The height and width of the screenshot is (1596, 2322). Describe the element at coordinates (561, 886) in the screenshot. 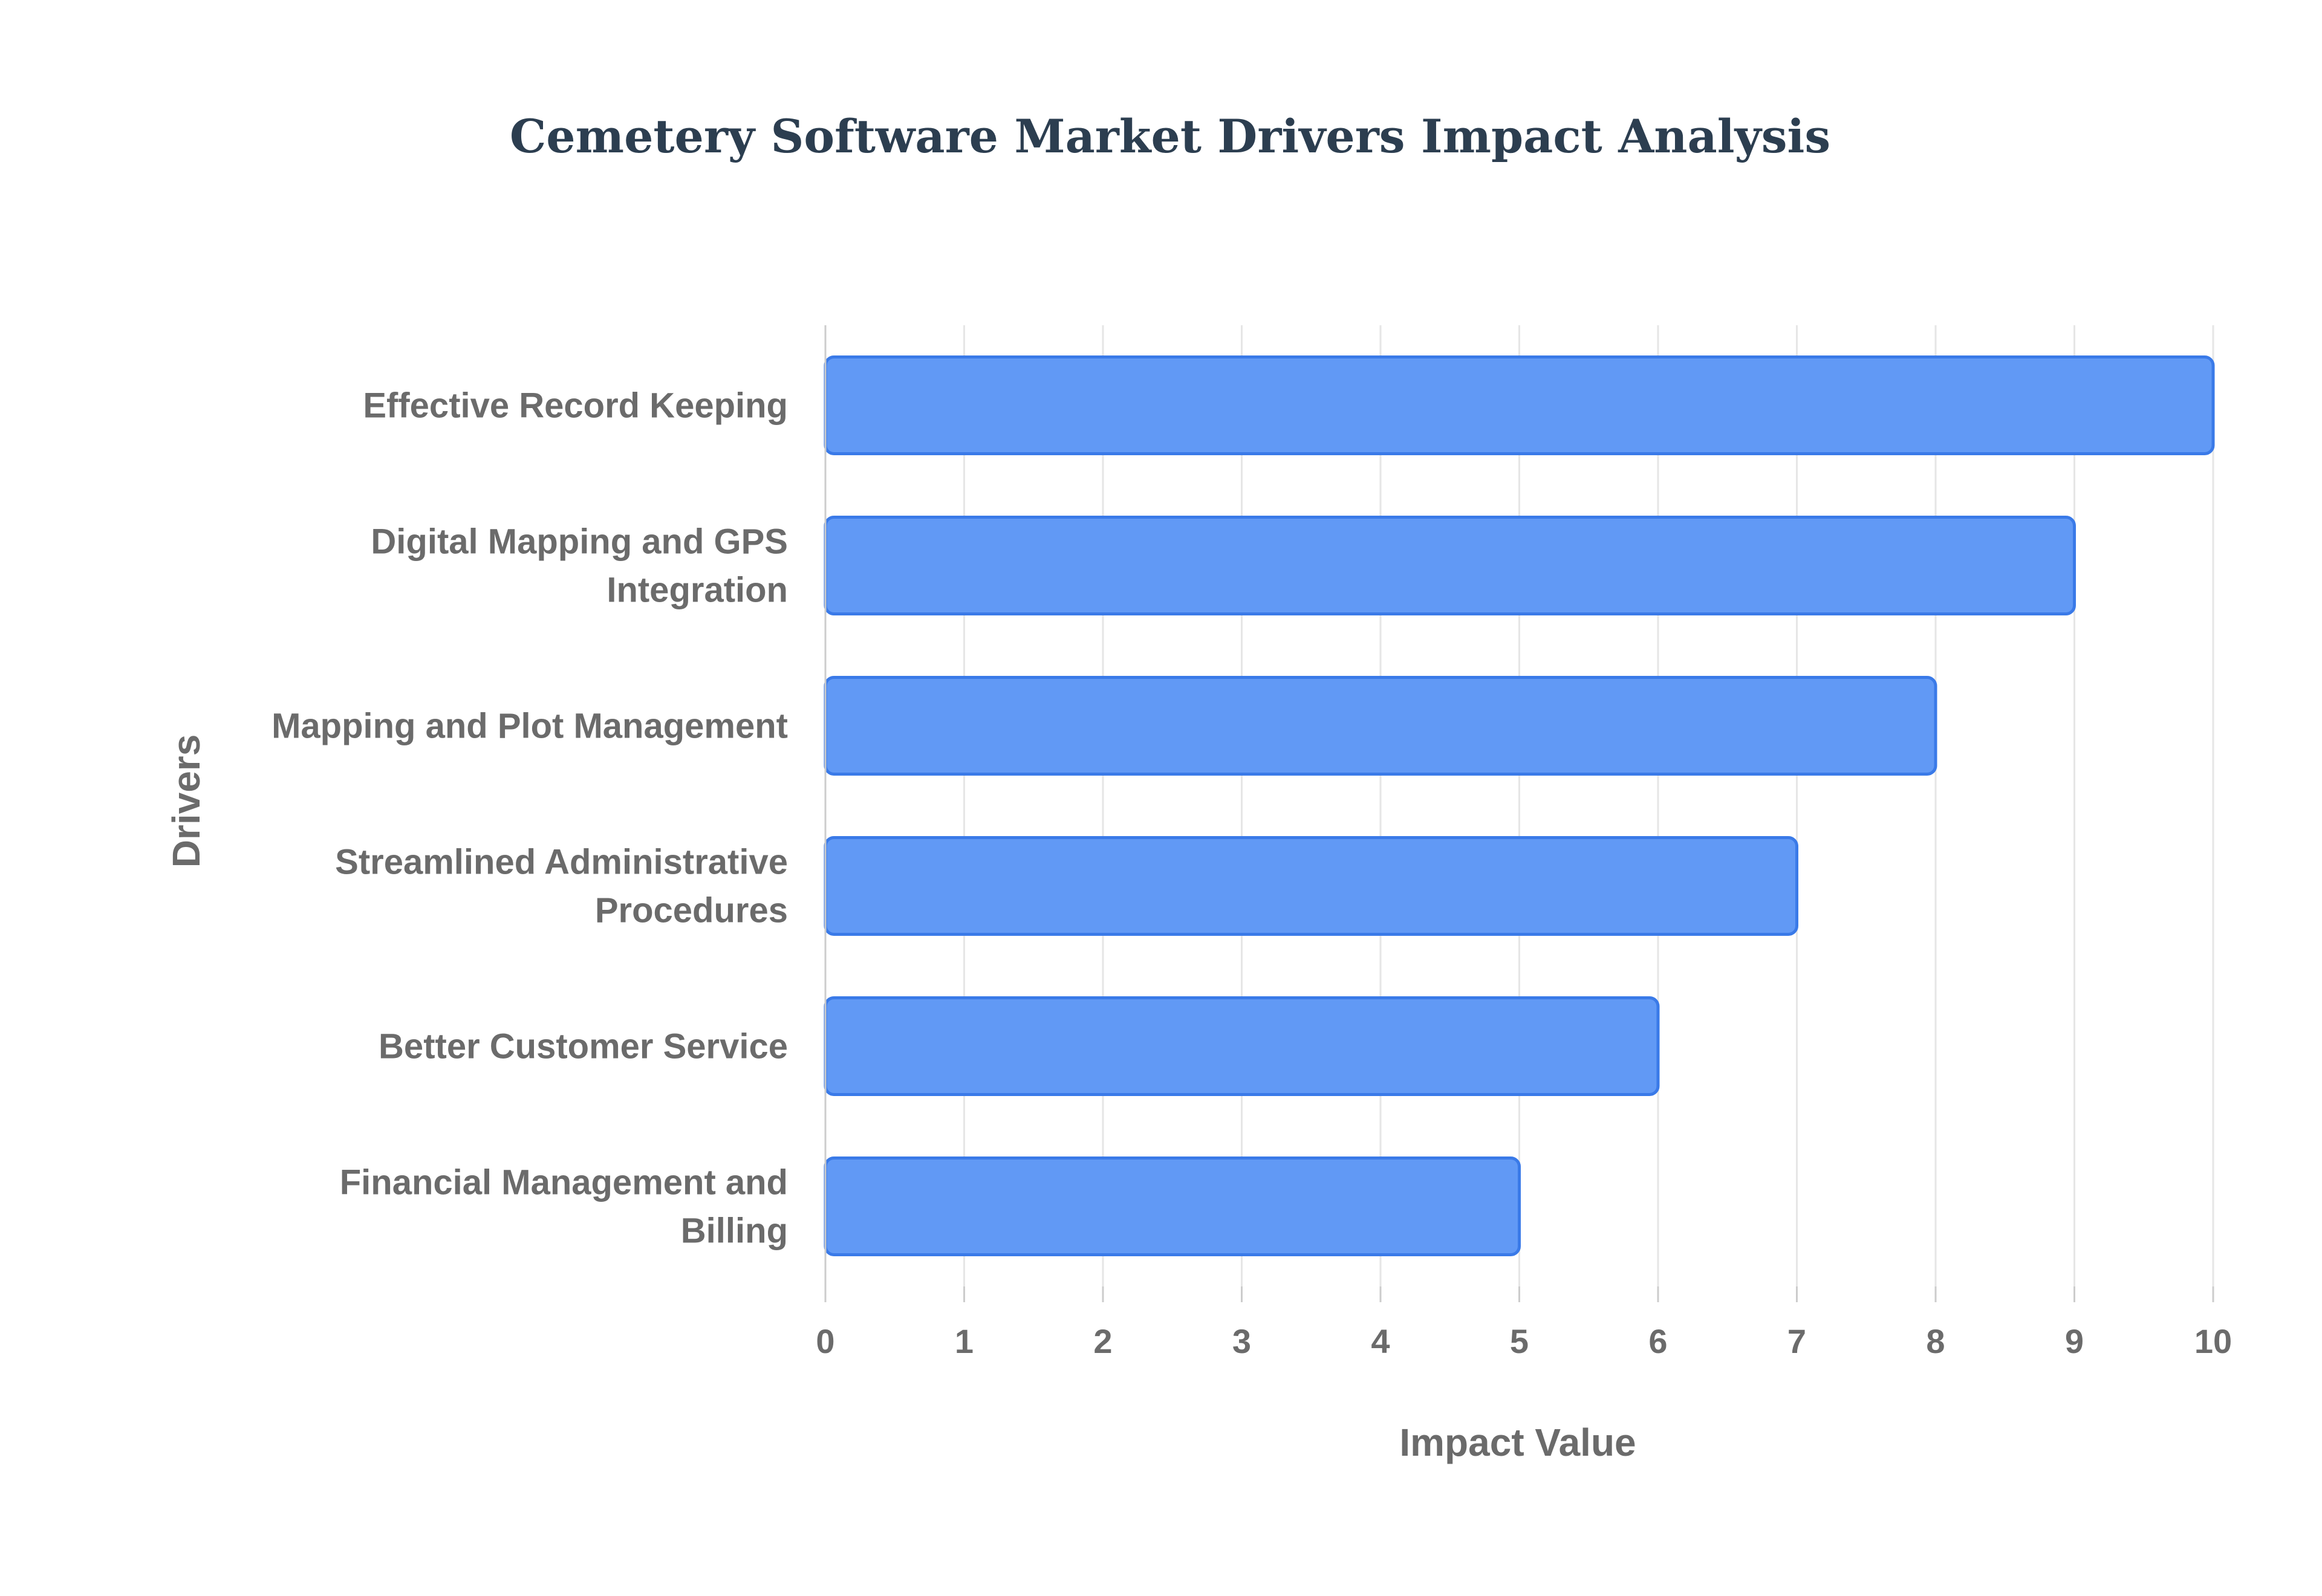

I see `y-tick-label: Streamlined Administrative Procedures` at that location.